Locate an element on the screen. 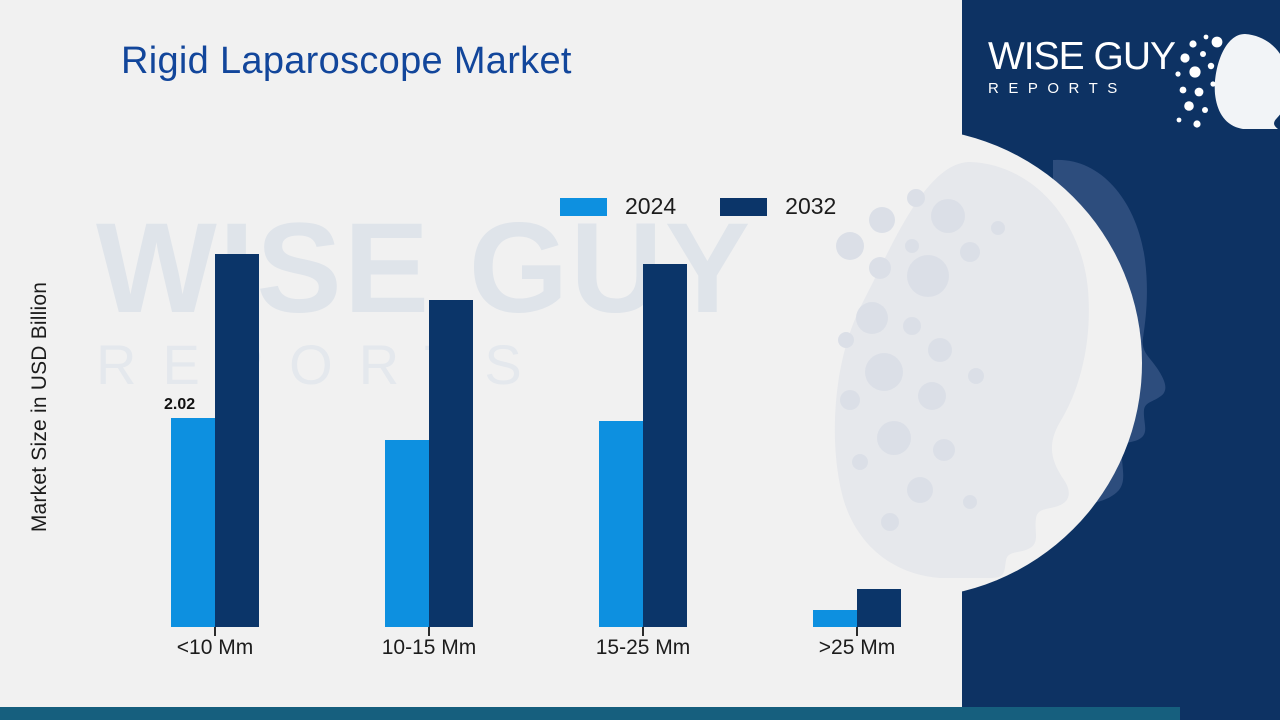 The image size is (1280, 720). chart-legend: 2024 2032 is located at coordinates (698, 206).